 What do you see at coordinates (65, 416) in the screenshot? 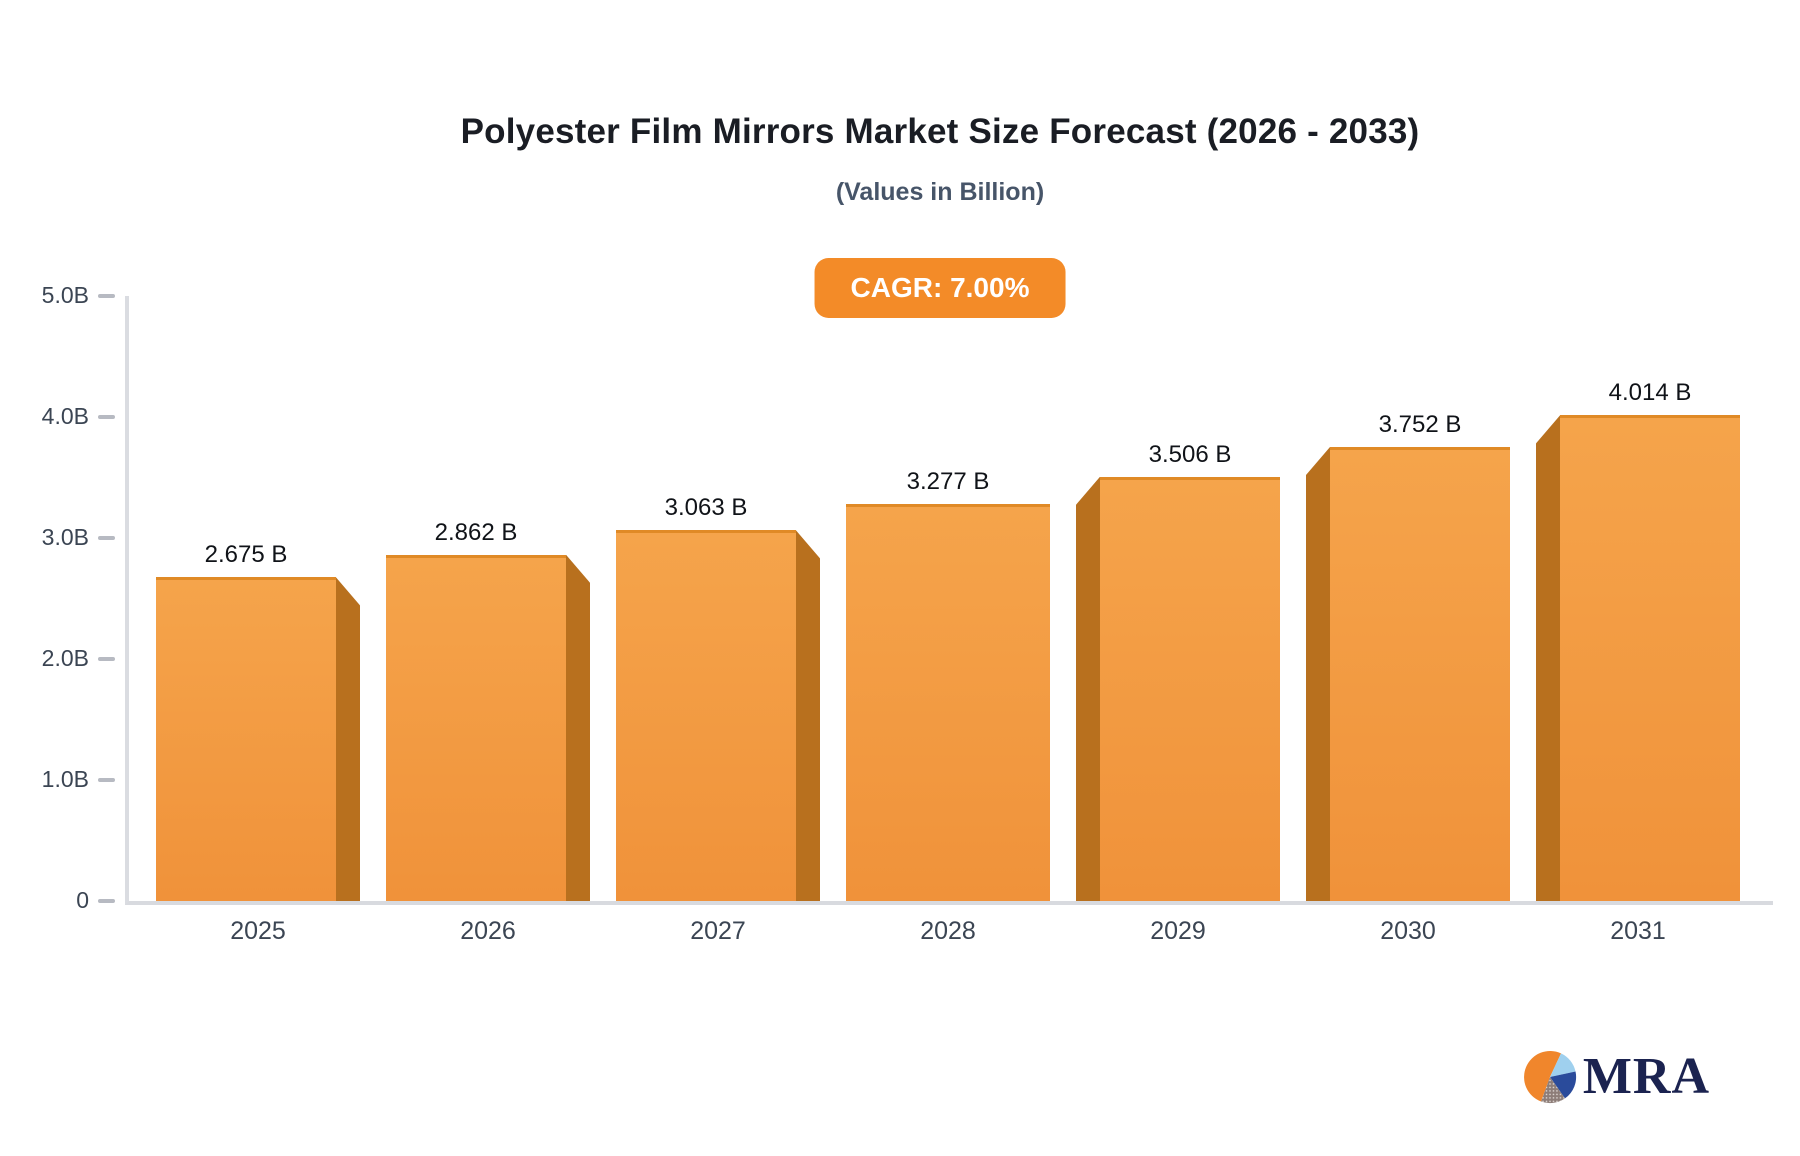
I see `y-axis-tick-label: 4.0B` at bounding box center [65, 416].